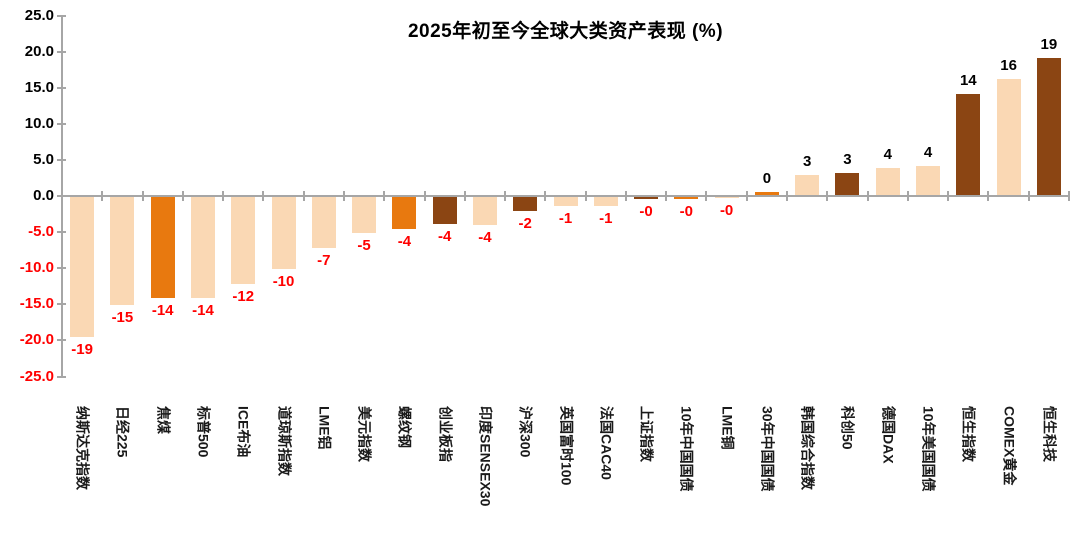 The width and height of the screenshot is (1080, 544). I want to click on x-axis-category-label: 标普500, so click(203, 432).